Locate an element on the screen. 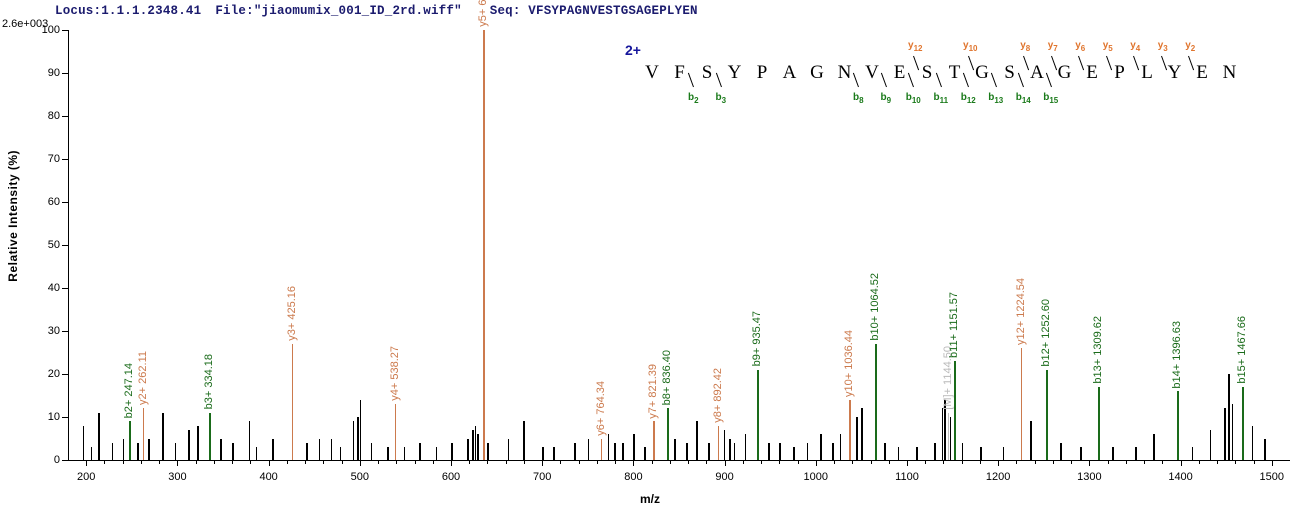 The width and height of the screenshot is (1302, 513). x-tick-label: 400 is located at coordinates (268, 477).